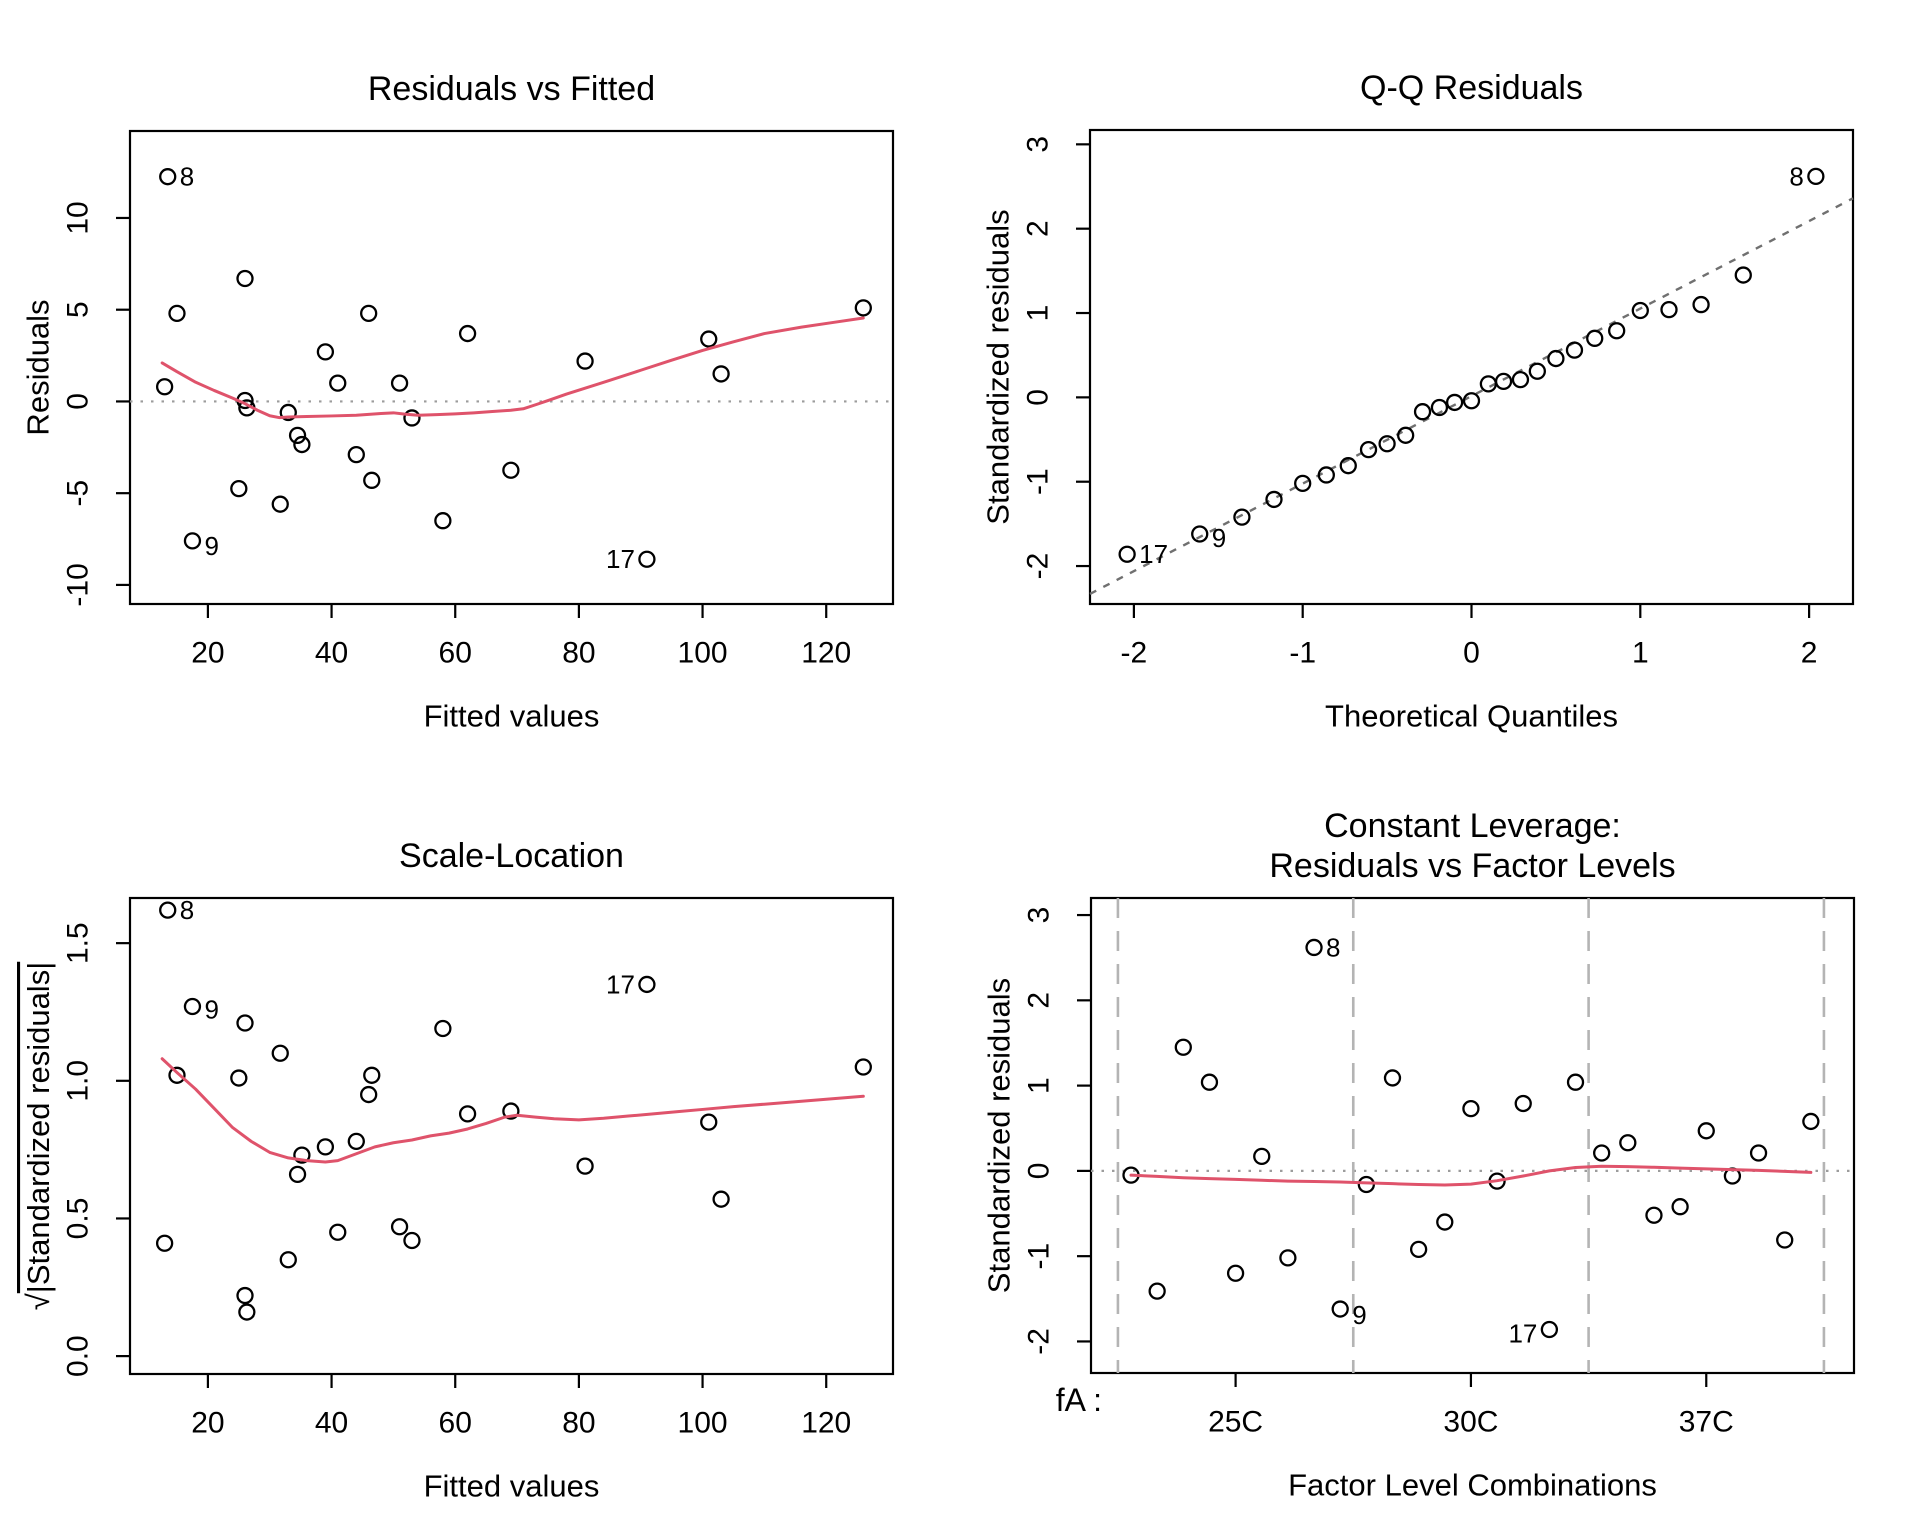 The image size is (1920, 1536). Describe the element at coordinates (78, 493) in the screenshot. I see `y-tick-label: -5` at that location.